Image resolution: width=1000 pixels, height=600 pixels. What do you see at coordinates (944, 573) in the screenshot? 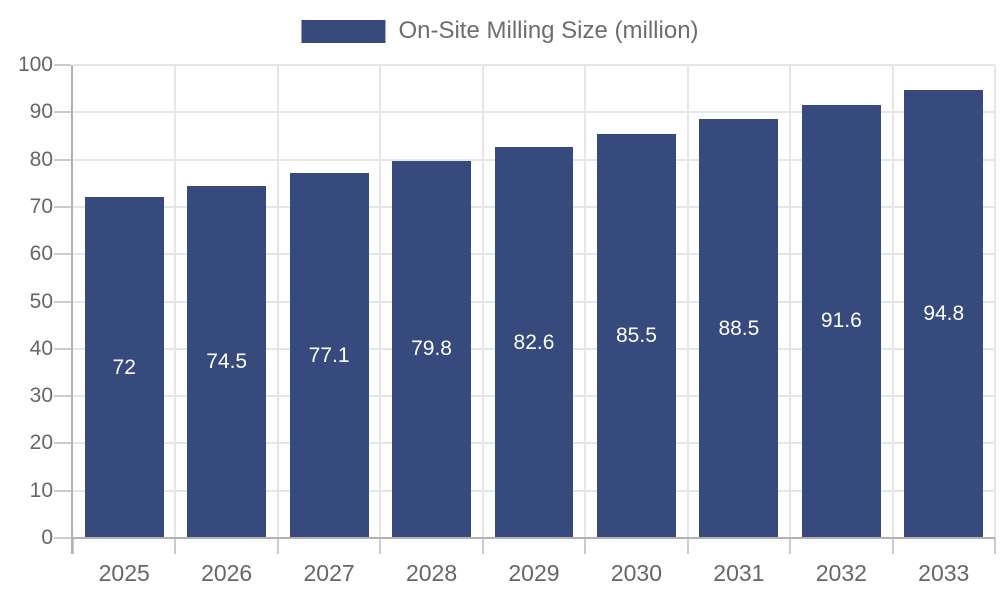
I see `x-axis-tick-label: 2033` at bounding box center [944, 573].